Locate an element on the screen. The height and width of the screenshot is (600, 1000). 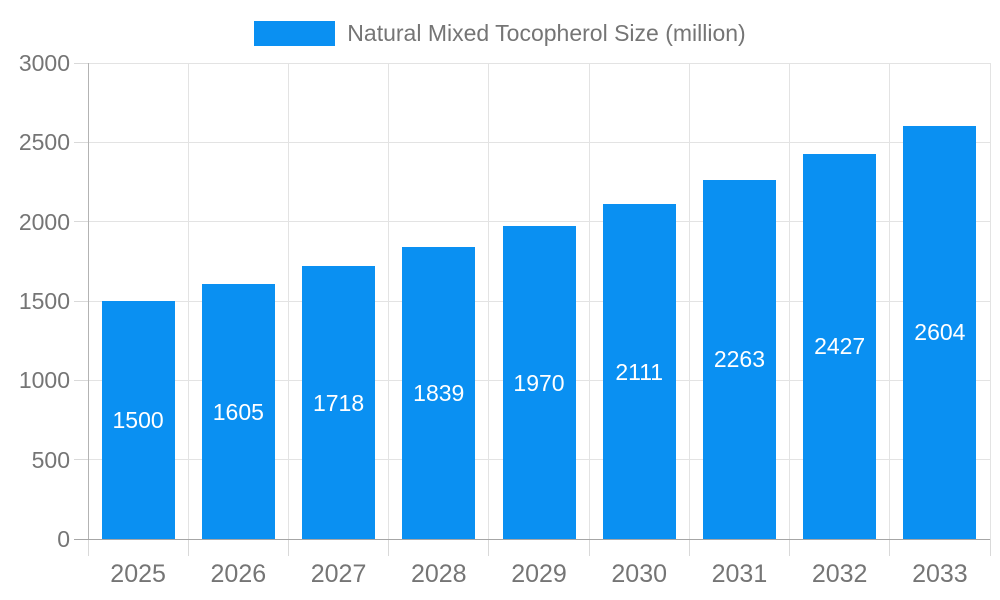
bar-value-label: 1500 is located at coordinates (138, 420).